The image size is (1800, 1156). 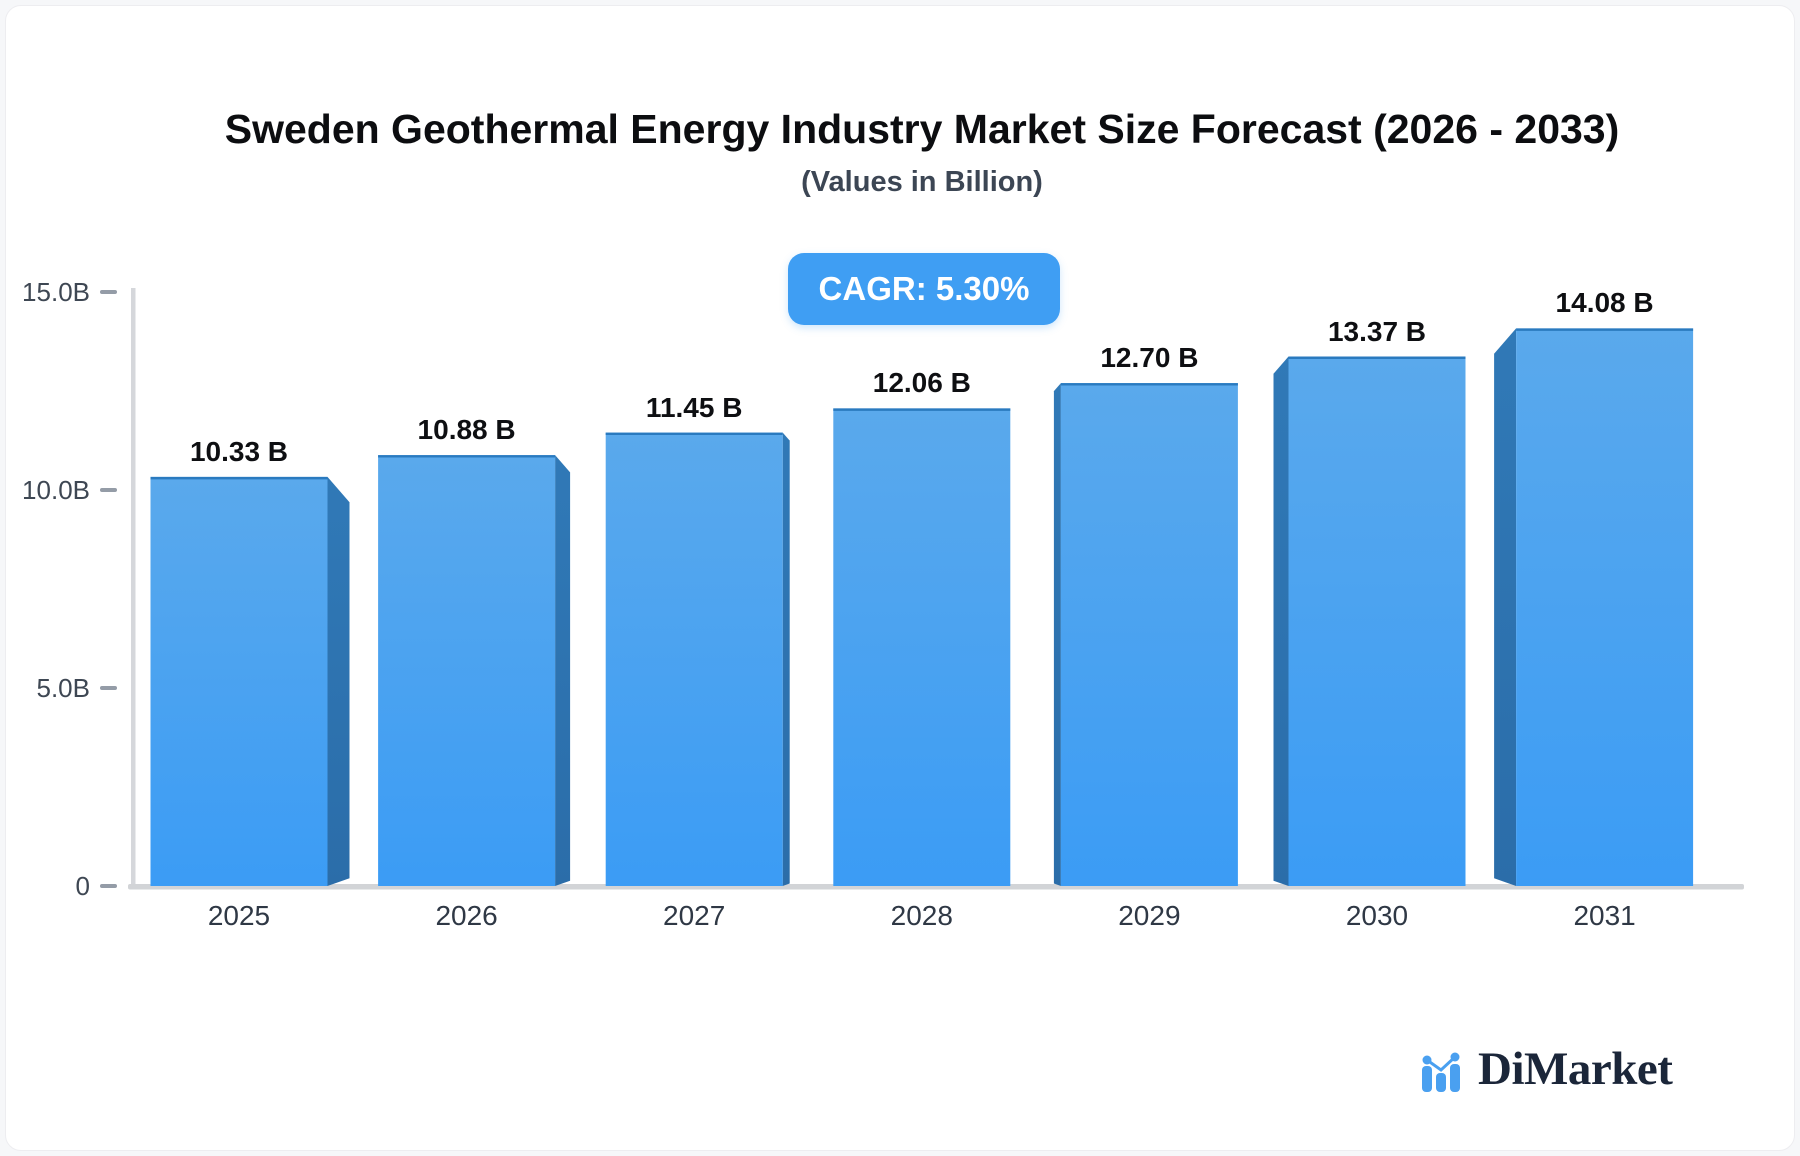 I want to click on bar-face-2027, so click(x=694, y=659).